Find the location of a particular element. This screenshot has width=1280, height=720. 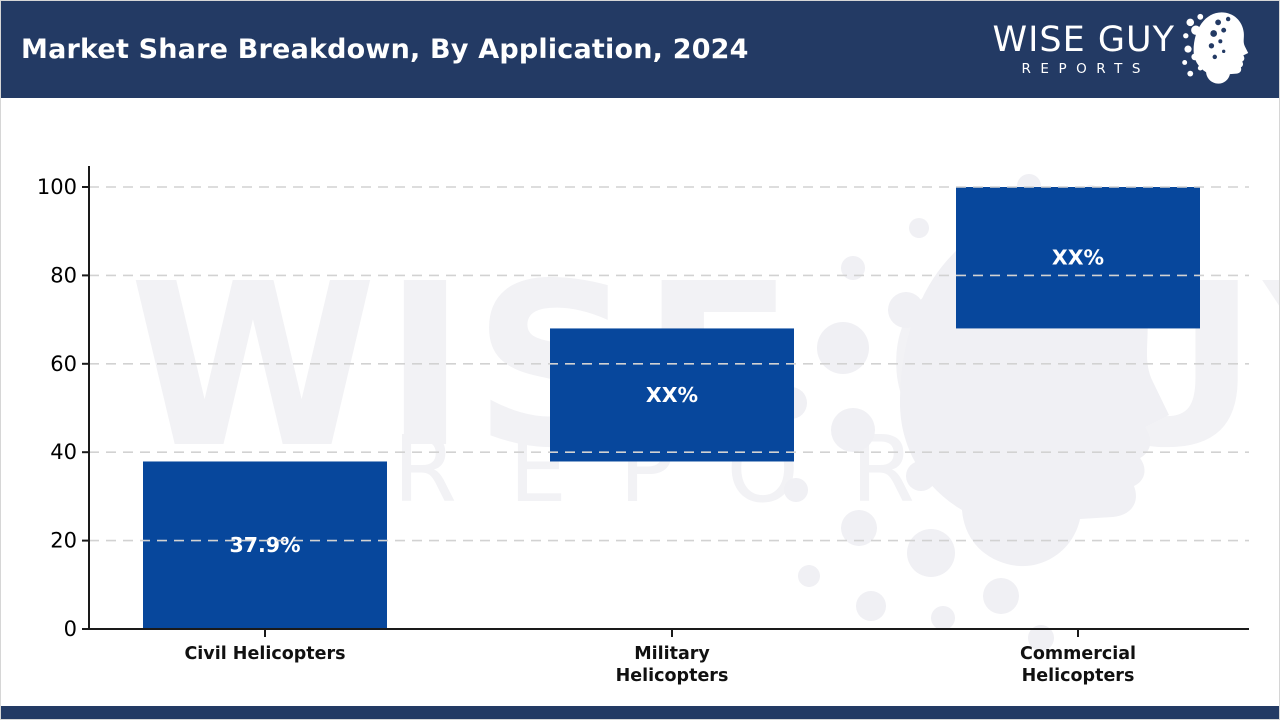

y-tick-label: 20 is located at coordinates (63, 541).